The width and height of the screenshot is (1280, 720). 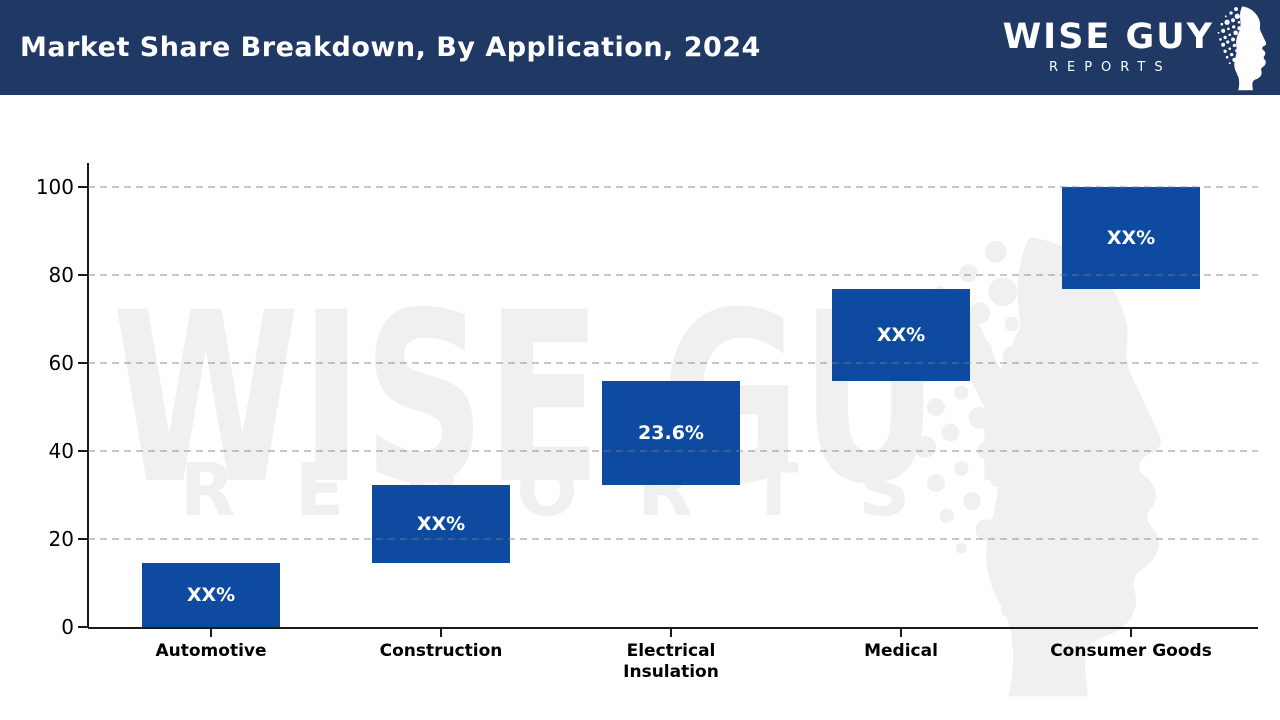 I want to click on bar-value-label-consumer-goods: XX%, so click(x=1131, y=237).